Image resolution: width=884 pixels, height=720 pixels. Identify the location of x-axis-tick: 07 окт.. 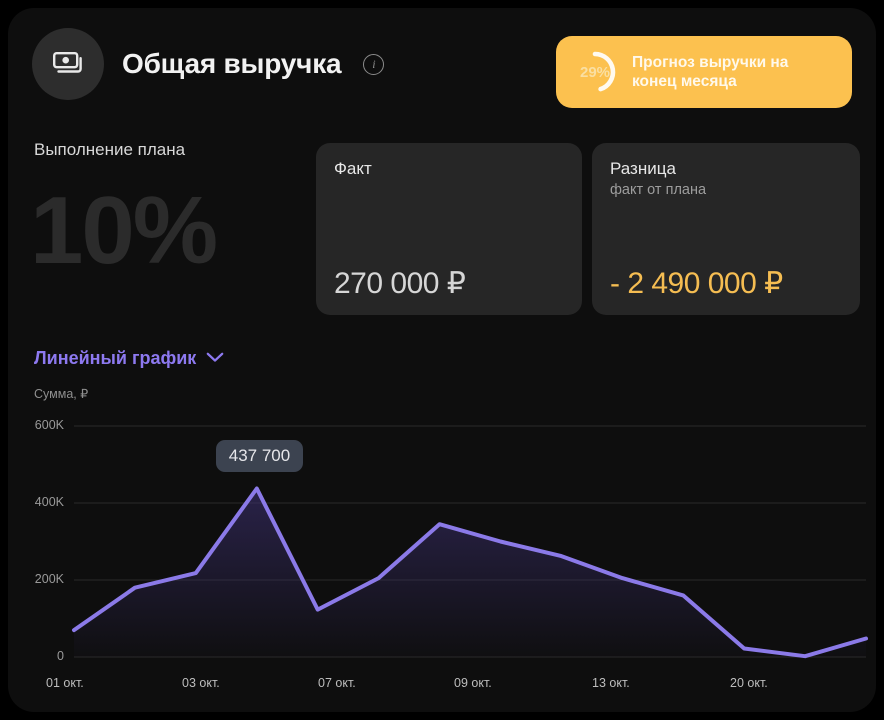
(337, 683).